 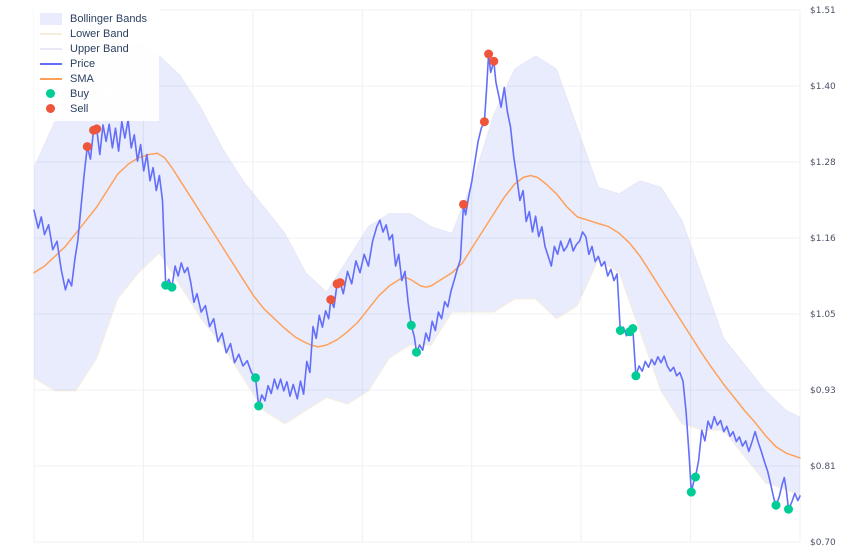 I want to click on legend-label: Price, so click(x=83, y=63).